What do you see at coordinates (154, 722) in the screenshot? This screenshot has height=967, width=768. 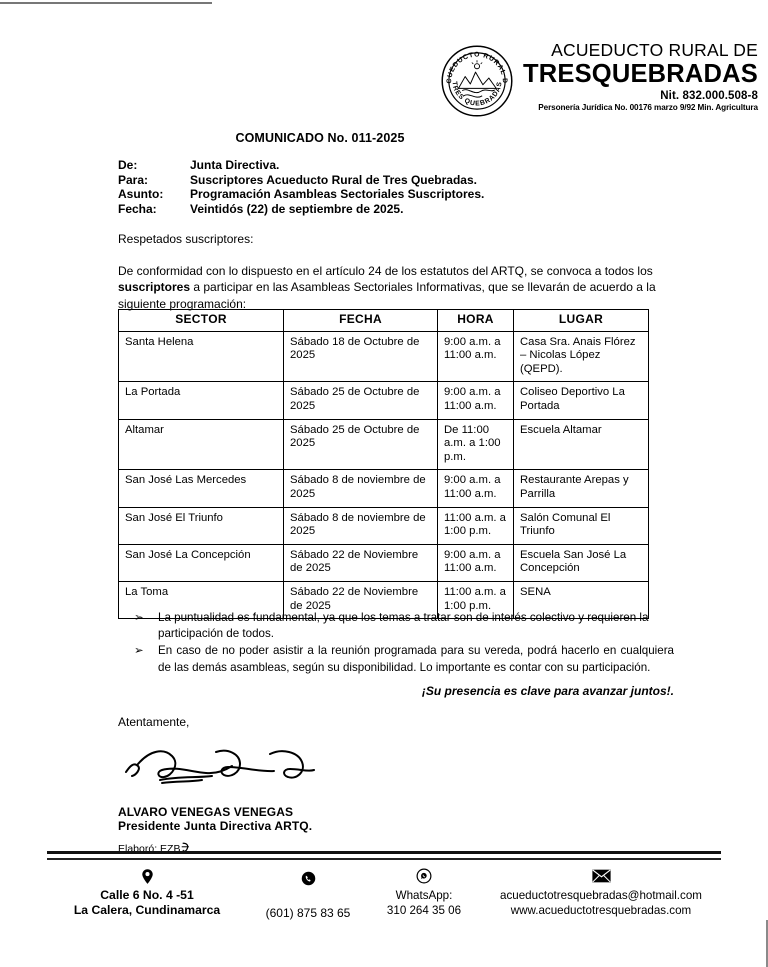 I see `closing-text: Atentamente,` at bounding box center [154, 722].